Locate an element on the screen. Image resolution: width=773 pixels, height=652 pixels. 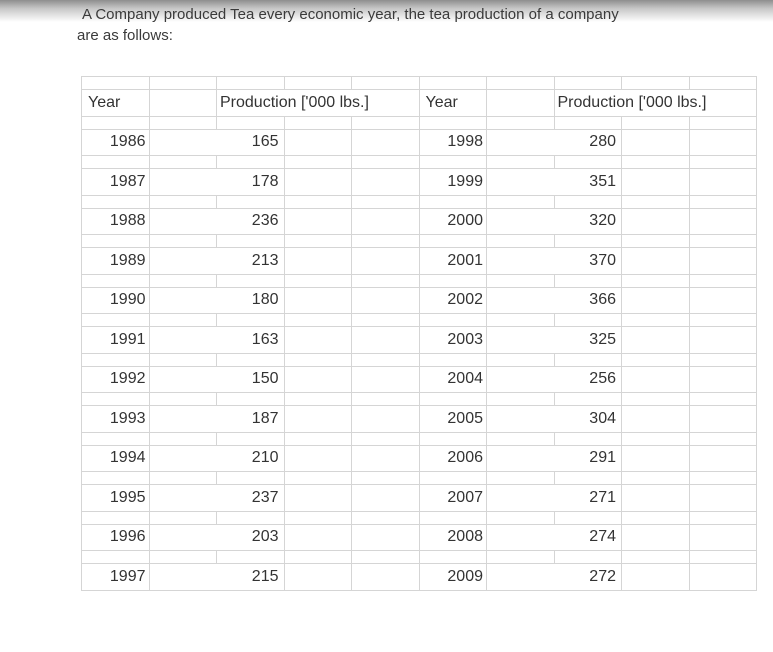
table-row: 1988 236 2000 320 is located at coordinates (419, 221).